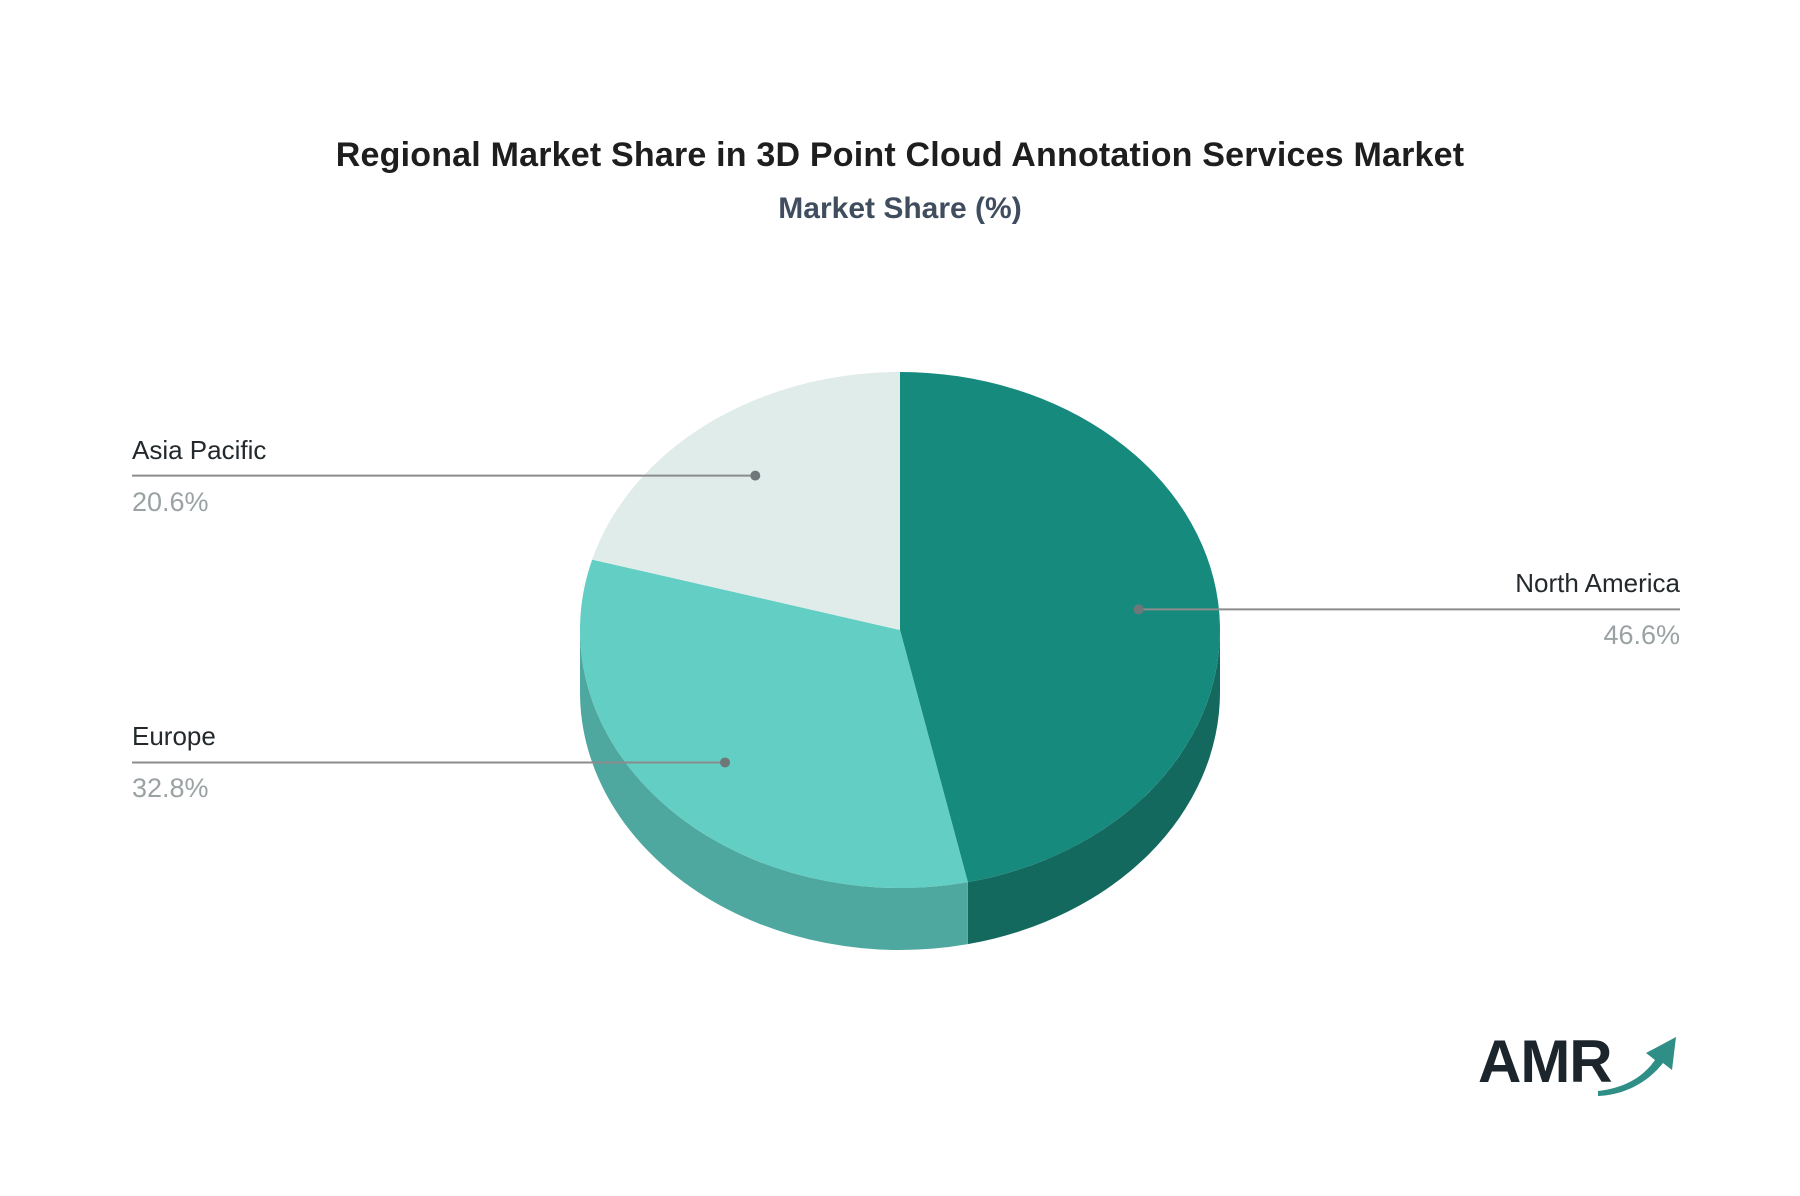 This screenshot has width=1800, height=1196. What do you see at coordinates (1138, 609) in the screenshot?
I see `leader-dot-north-america` at bounding box center [1138, 609].